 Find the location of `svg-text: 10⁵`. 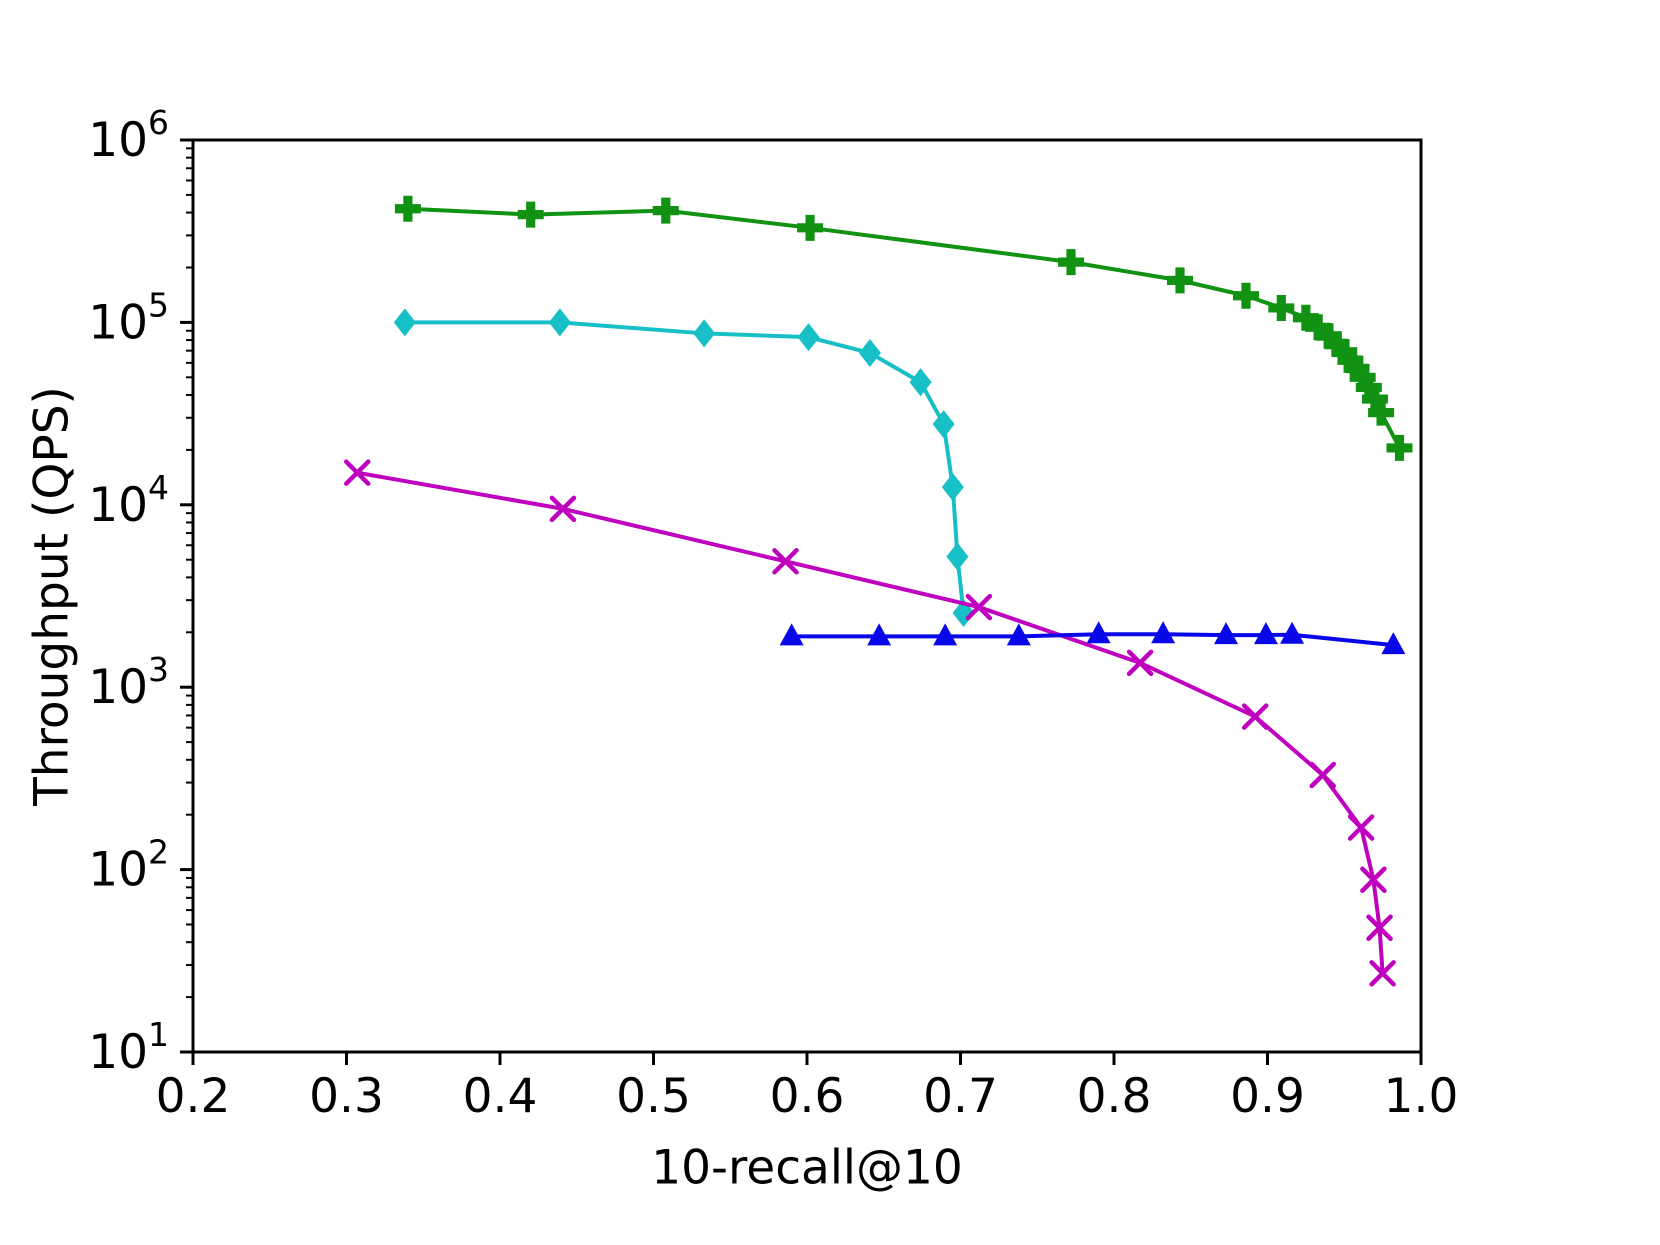

svg-text: 10⁵ is located at coordinates (128, 317).